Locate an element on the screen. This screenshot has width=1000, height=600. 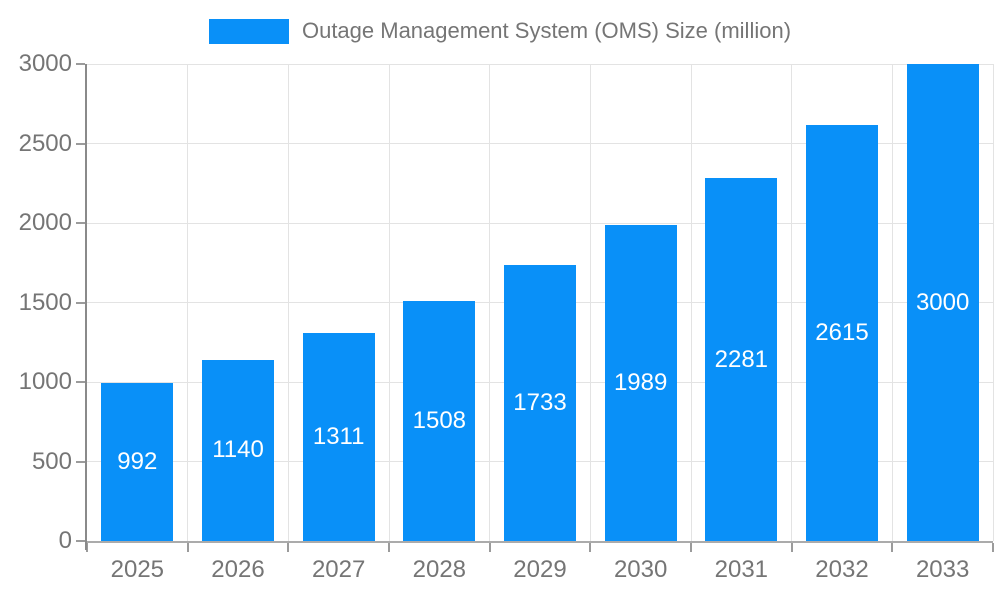
bar: 1311 is located at coordinates (338, 436).